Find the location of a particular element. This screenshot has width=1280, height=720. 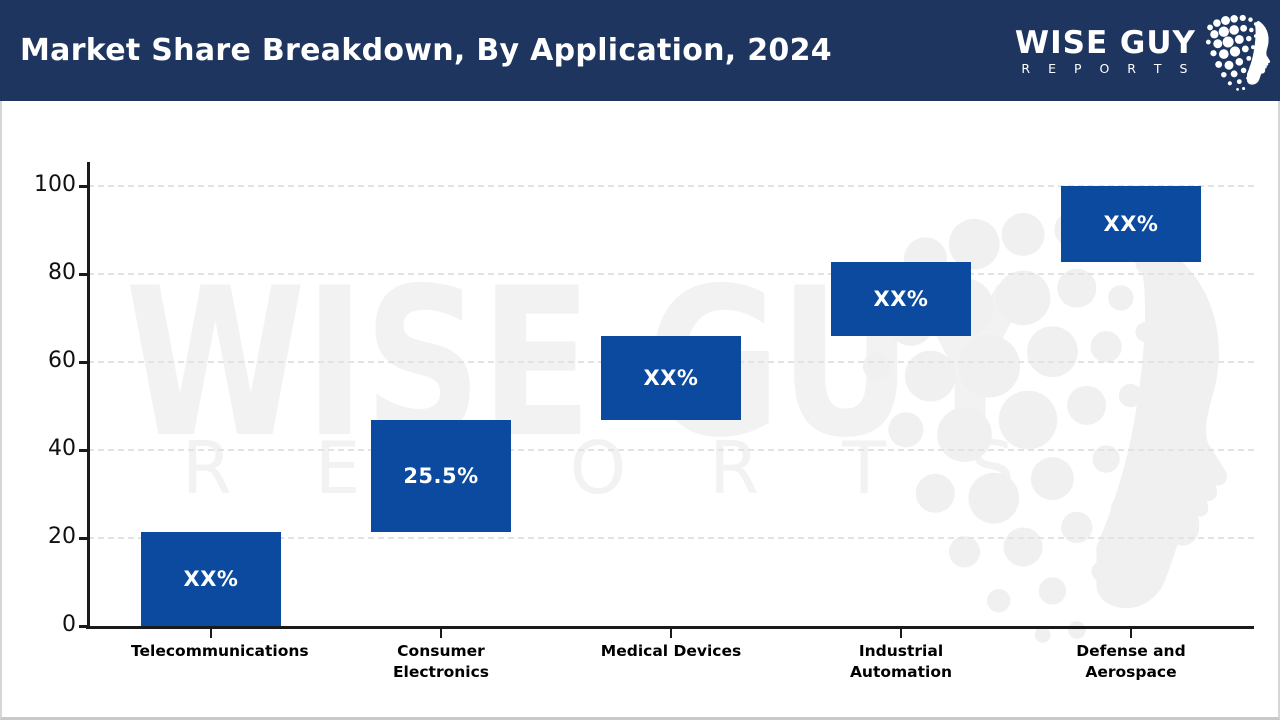

x-category-label: Industrial Automation is located at coordinates (901, 661).